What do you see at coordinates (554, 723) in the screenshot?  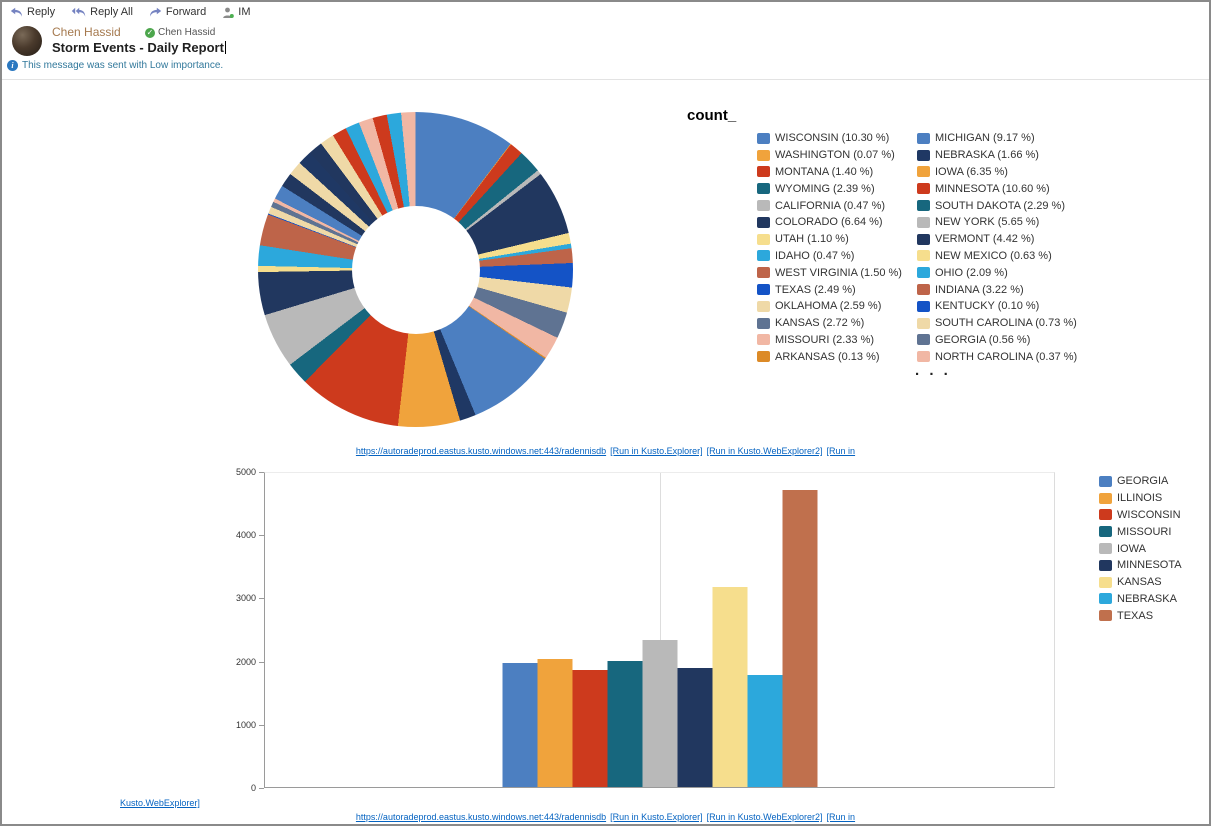 I see `bar-illinois` at bounding box center [554, 723].